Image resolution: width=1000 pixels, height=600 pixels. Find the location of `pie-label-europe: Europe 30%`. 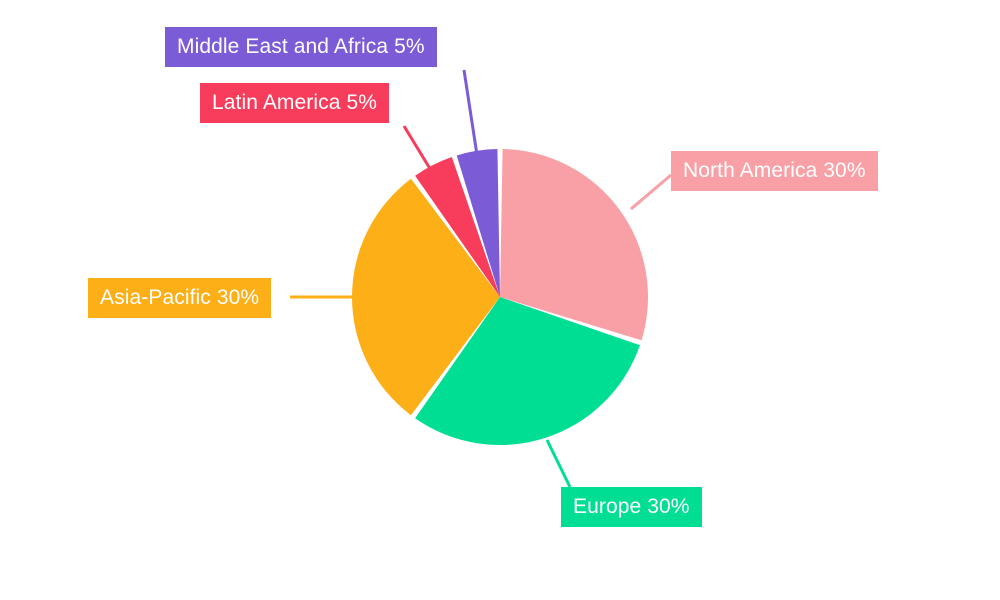

pie-label-europe: Europe 30% is located at coordinates (631, 507).